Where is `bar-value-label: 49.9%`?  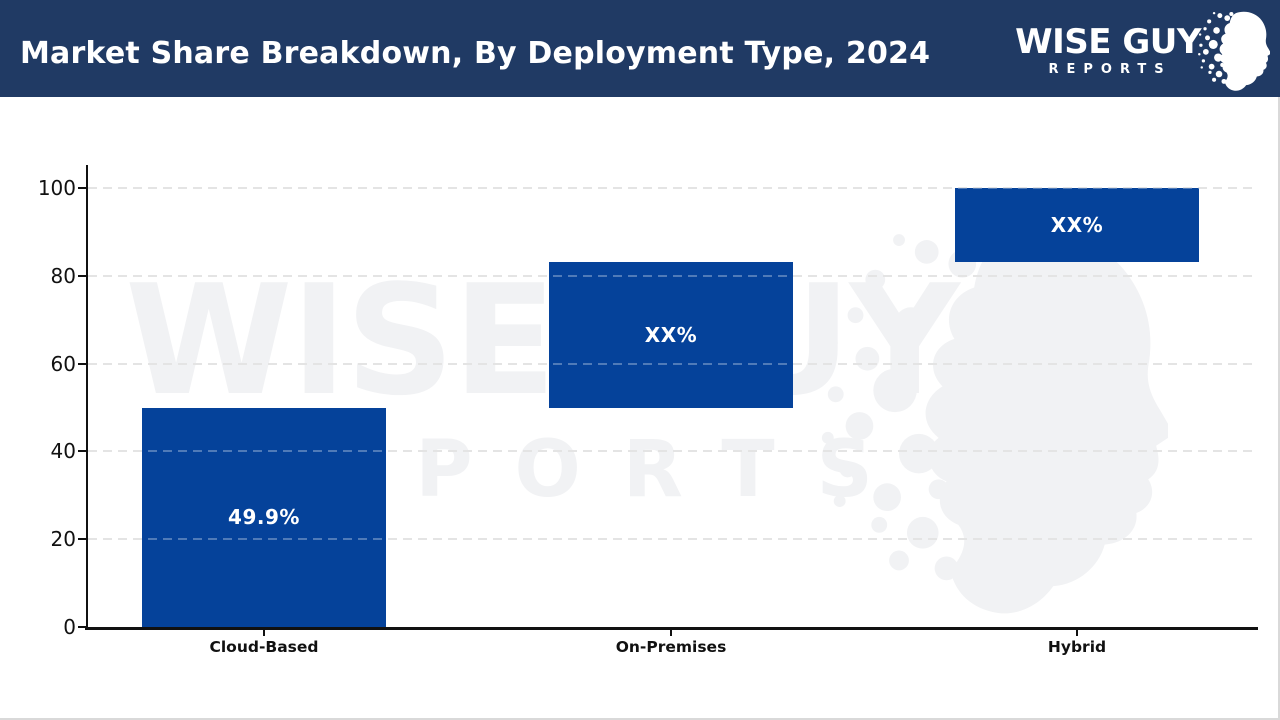
bar-value-label: 49.9% is located at coordinates (264, 517).